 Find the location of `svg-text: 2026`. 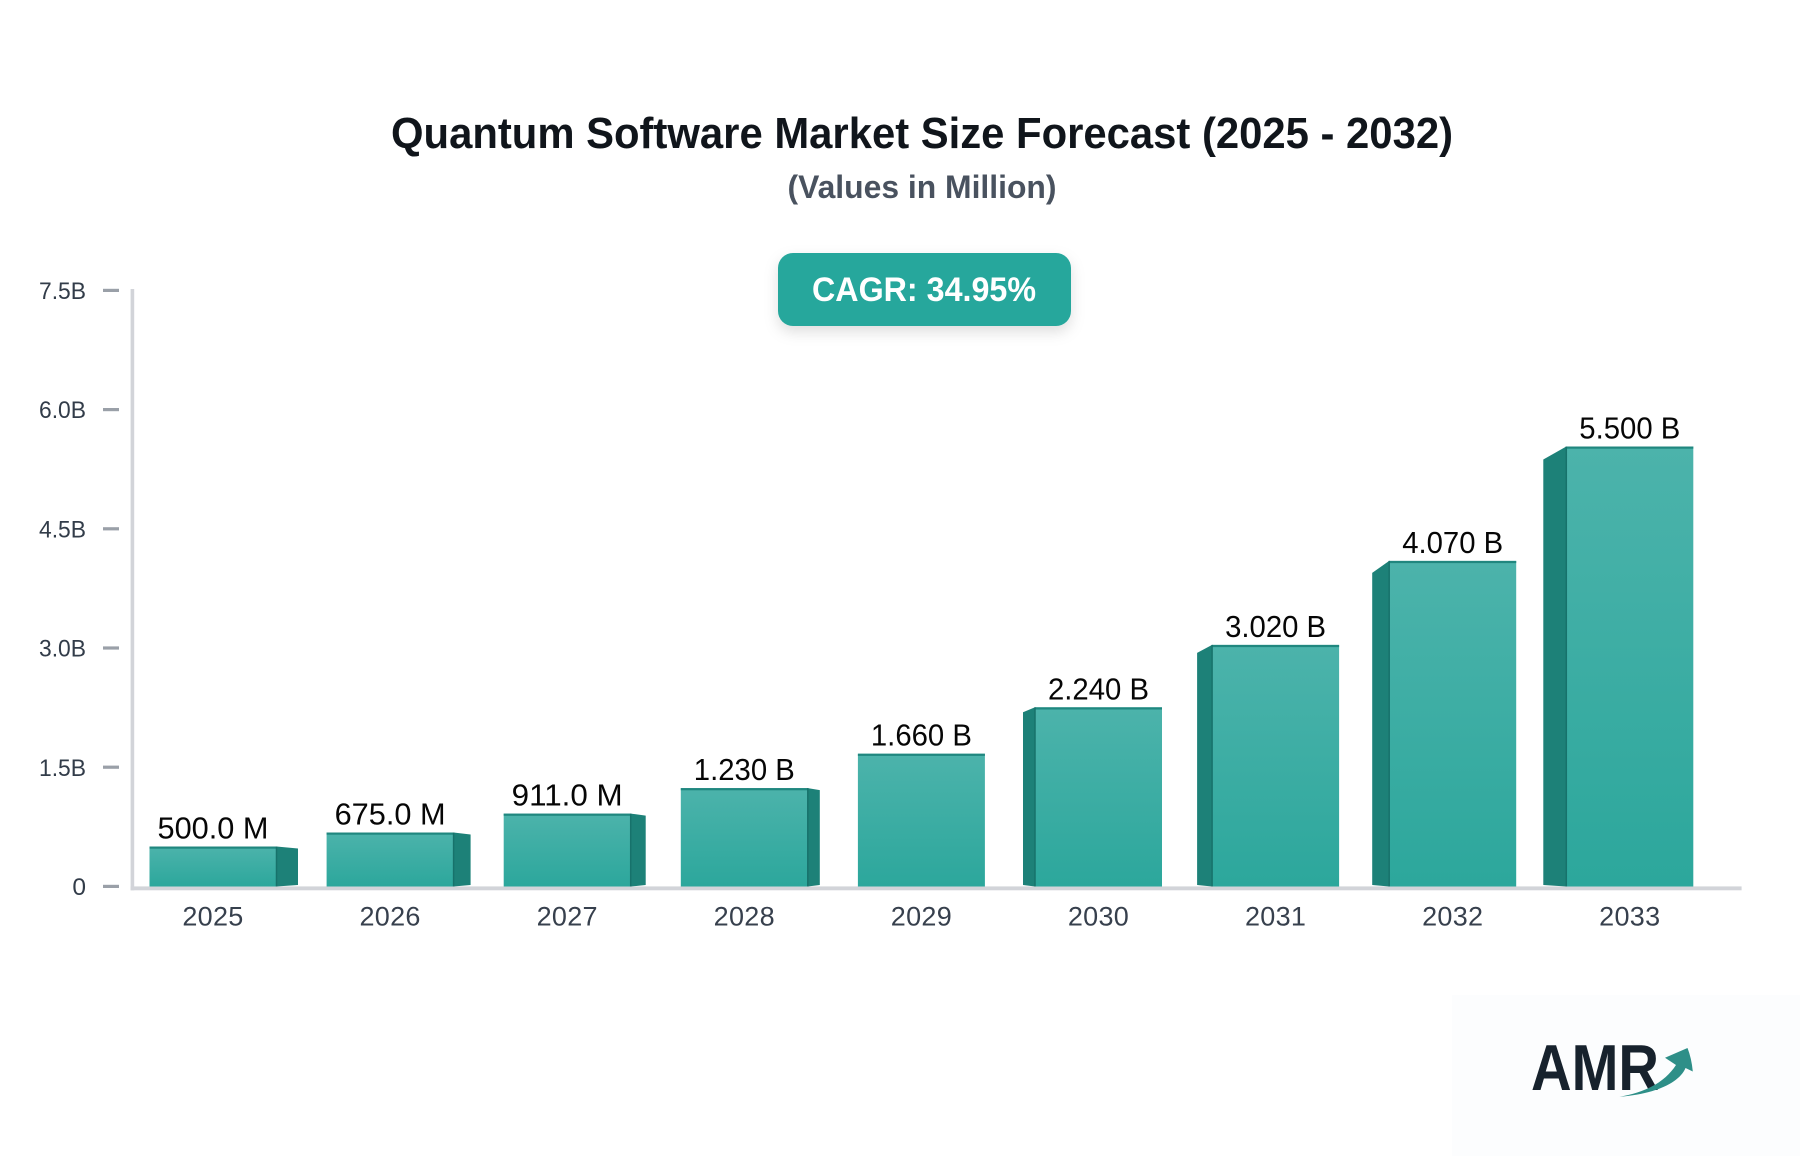

svg-text: 2026 is located at coordinates (389, 917).